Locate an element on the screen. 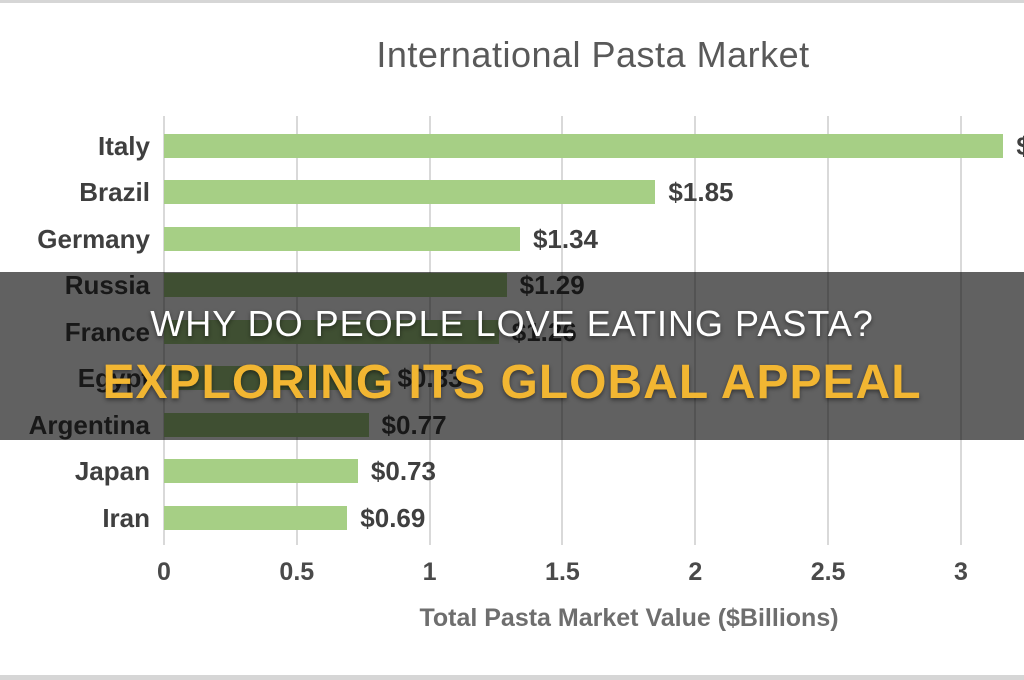  bar-japan is located at coordinates (261, 471).